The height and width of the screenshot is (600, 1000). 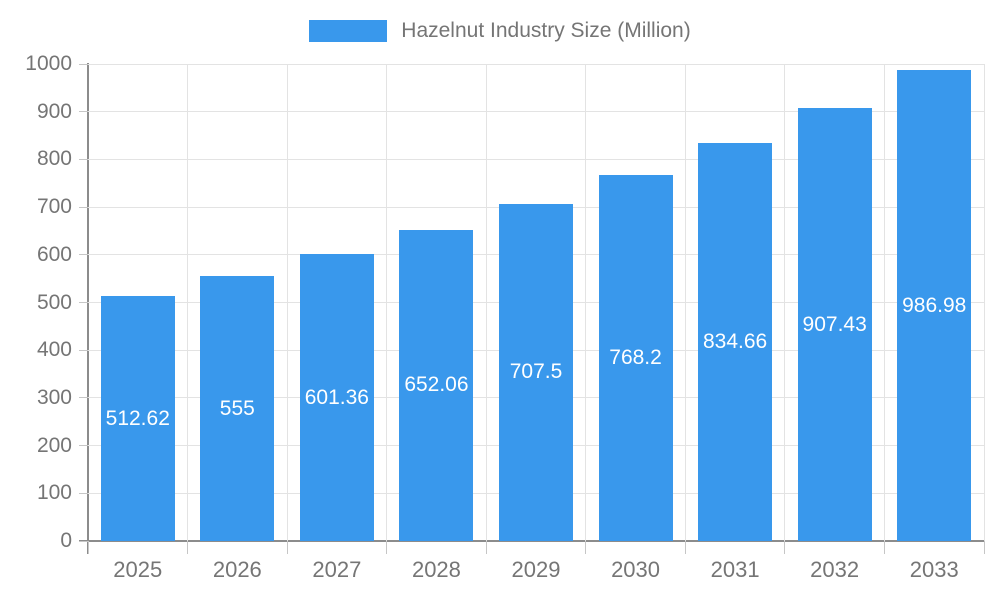 What do you see at coordinates (54, 350) in the screenshot?
I see `y-axis-tick-label: 400` at bounding box center [54, 350].